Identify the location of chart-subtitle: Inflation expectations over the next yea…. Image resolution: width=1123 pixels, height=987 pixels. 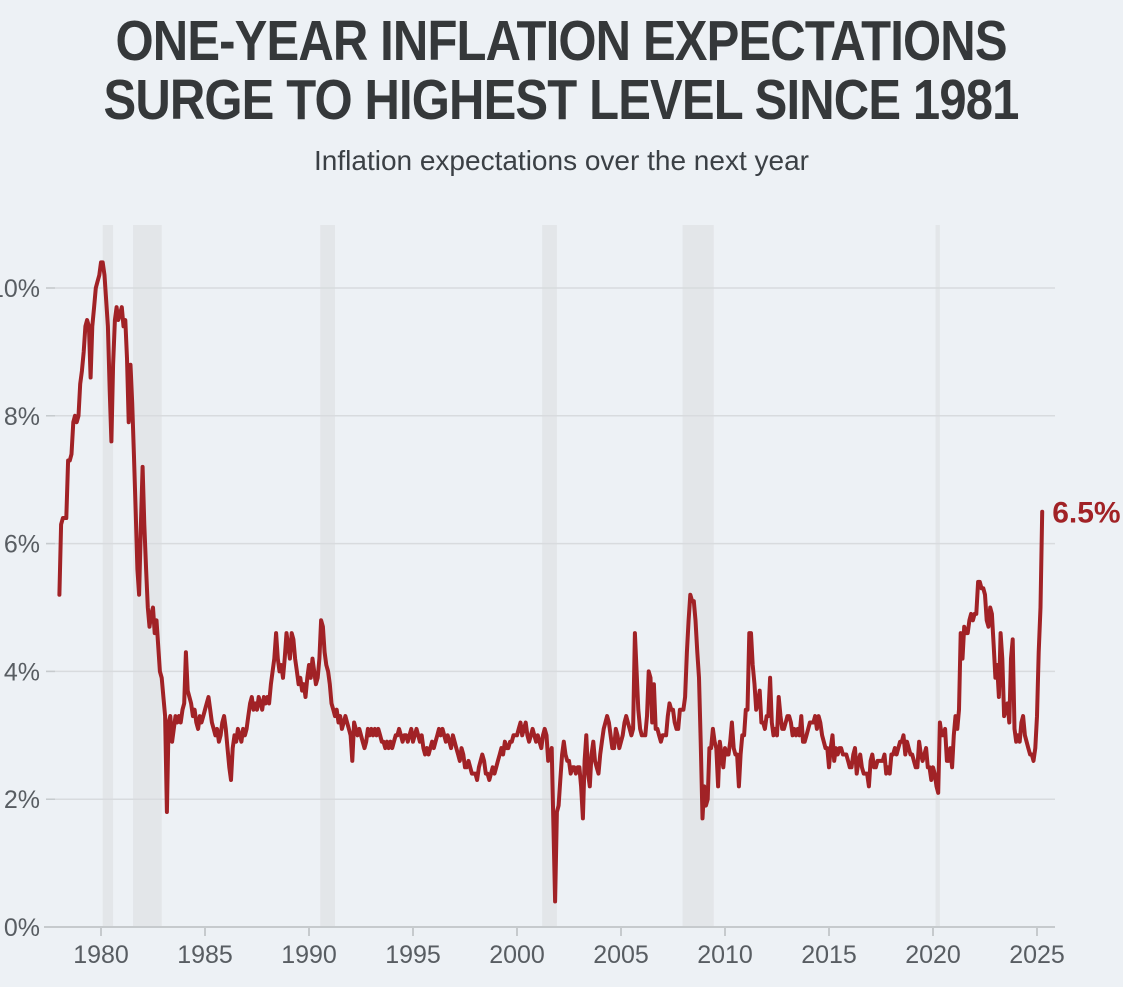
(561, 160).